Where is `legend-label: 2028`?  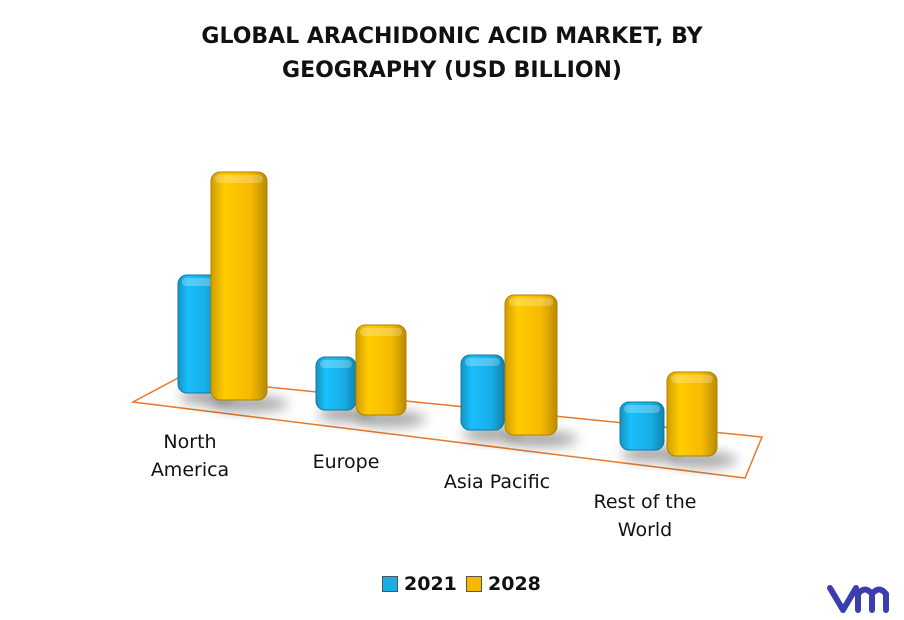 legend-label: 2028 is located at coordinates (514, 584).